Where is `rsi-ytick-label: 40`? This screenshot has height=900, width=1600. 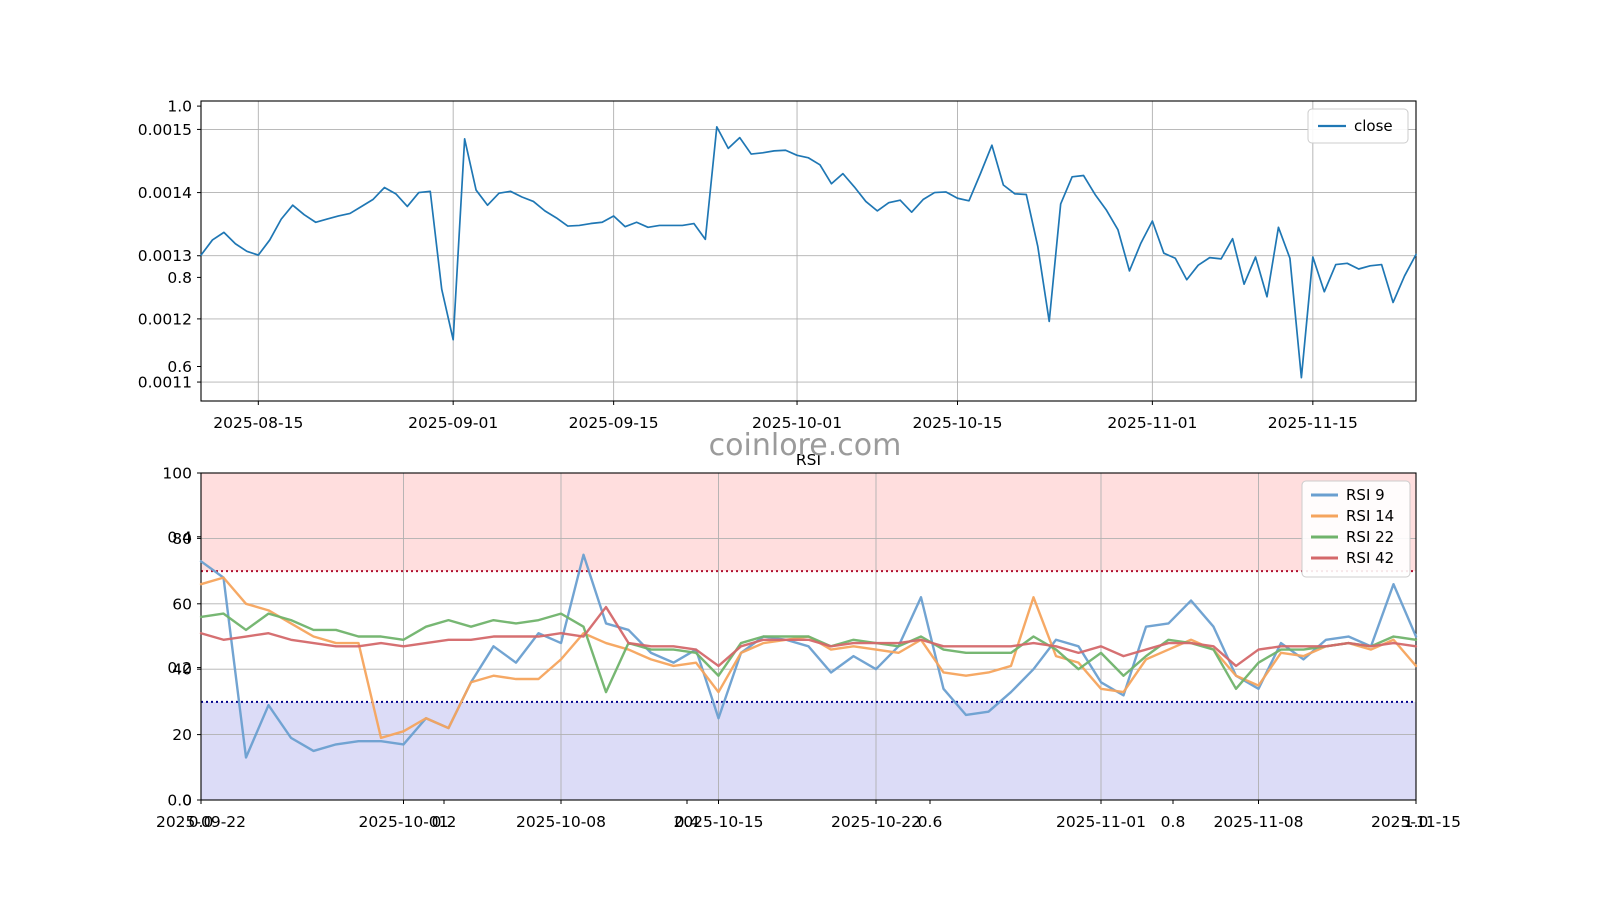
rsi-ytick-label: 40 is located at coordinates (182, 670).